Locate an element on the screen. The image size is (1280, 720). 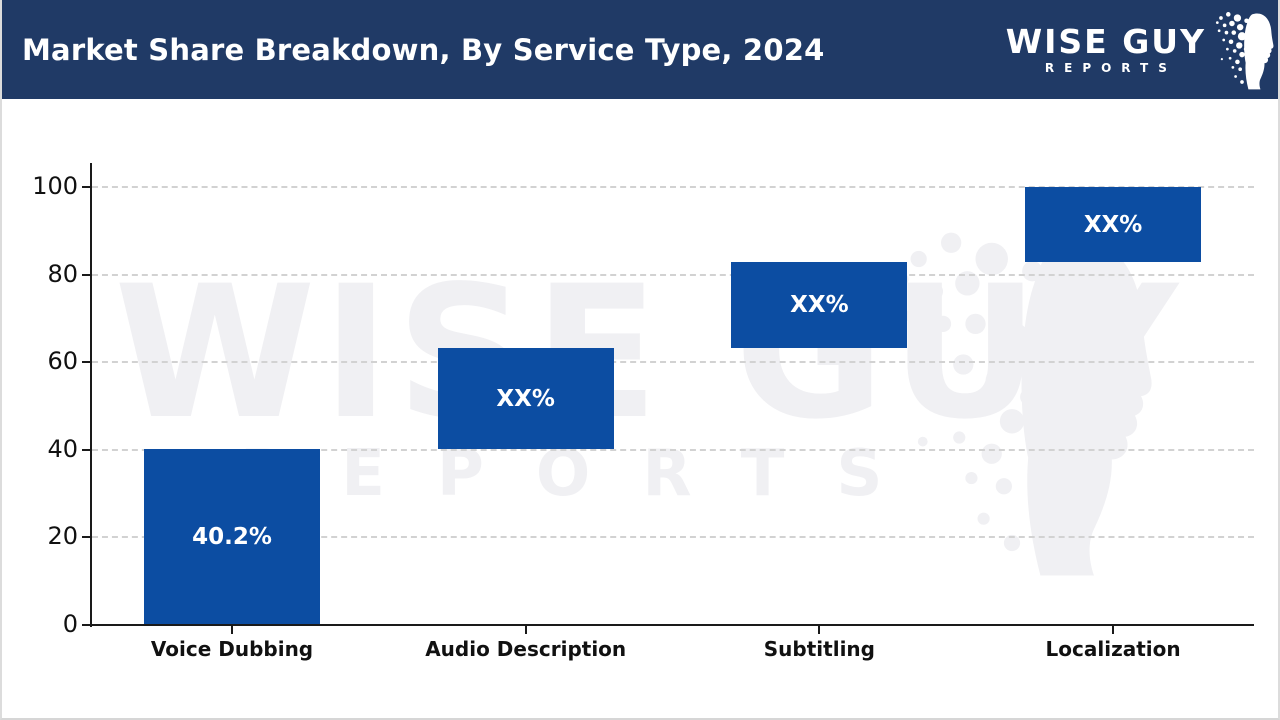
logo-head-icon is located at coordinates (1244, 50).